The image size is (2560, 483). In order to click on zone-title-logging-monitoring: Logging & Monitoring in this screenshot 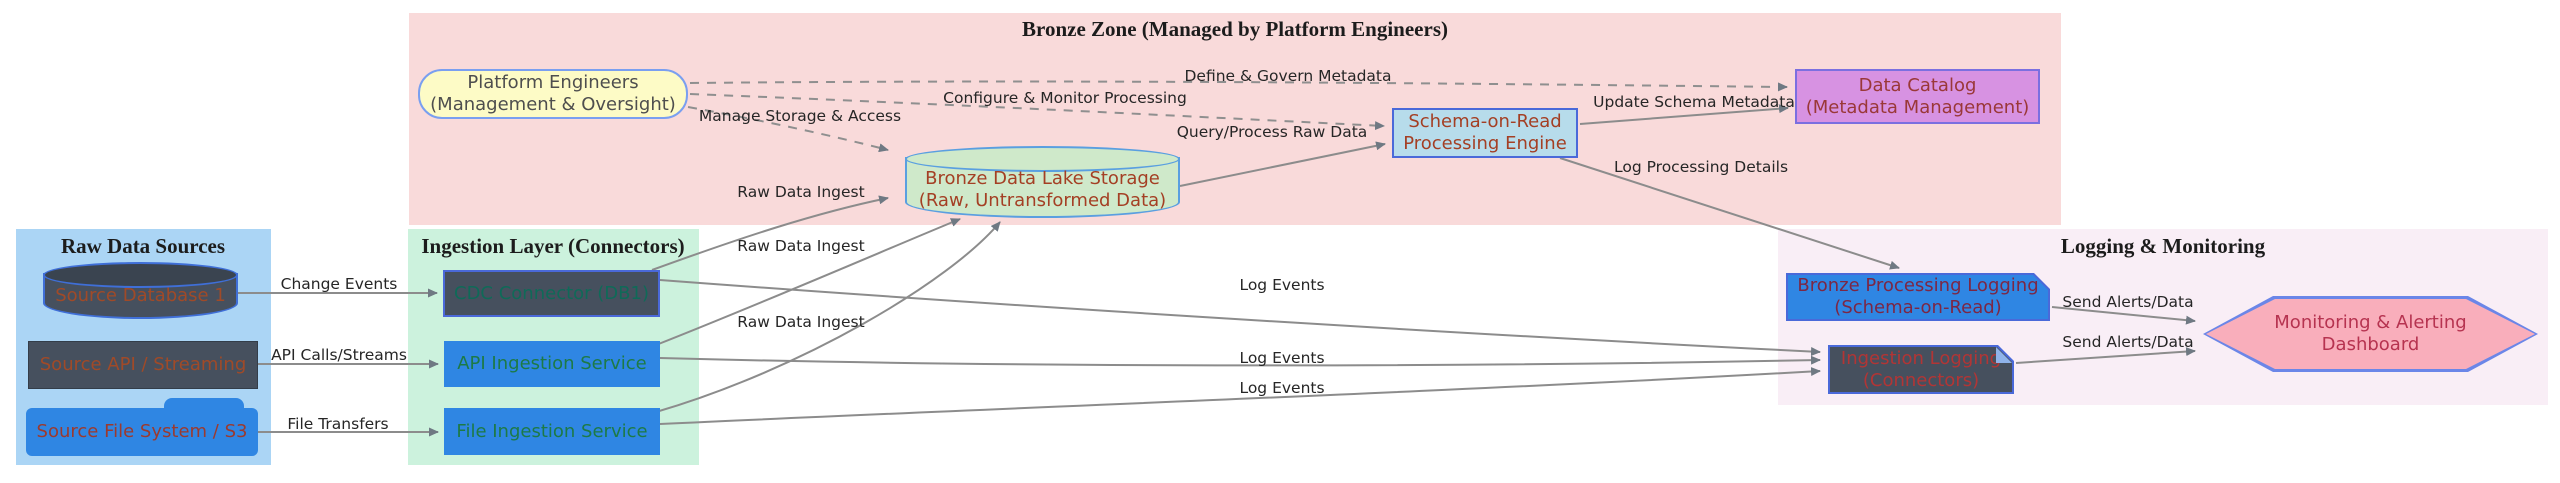, I will do `click(2163, 246)`.